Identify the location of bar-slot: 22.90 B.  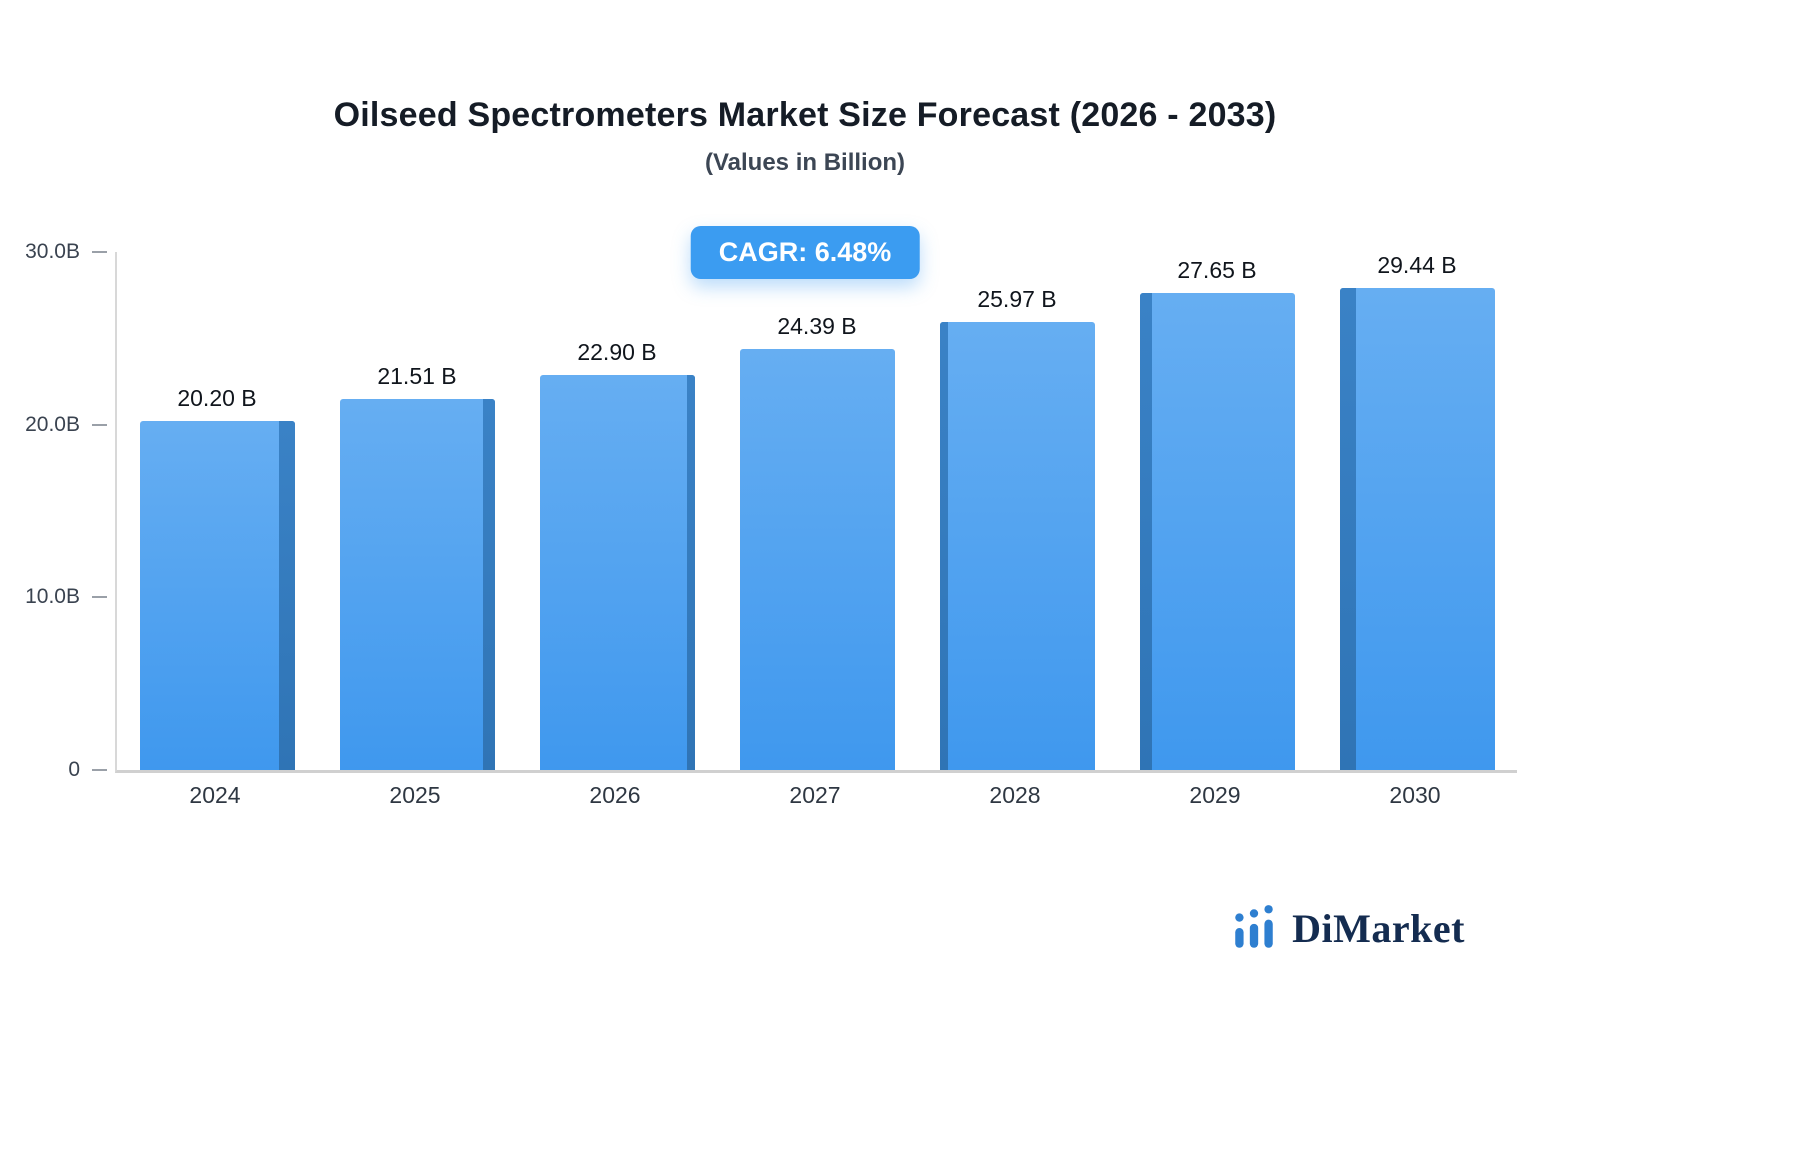
(617, 511).